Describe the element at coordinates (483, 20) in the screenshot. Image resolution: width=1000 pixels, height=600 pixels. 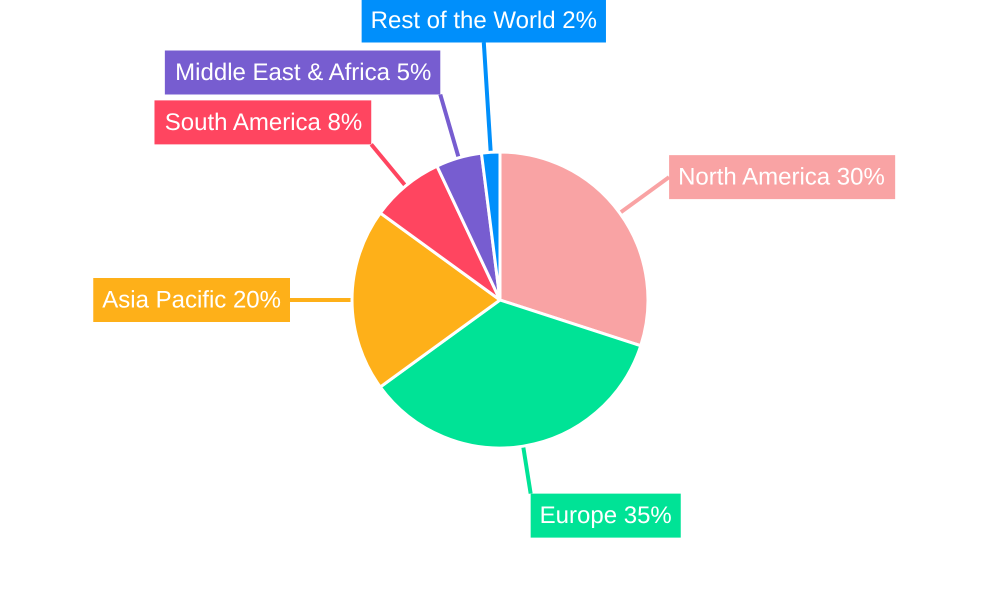
I see `slice-label: Rest of the World 2%` at that location.